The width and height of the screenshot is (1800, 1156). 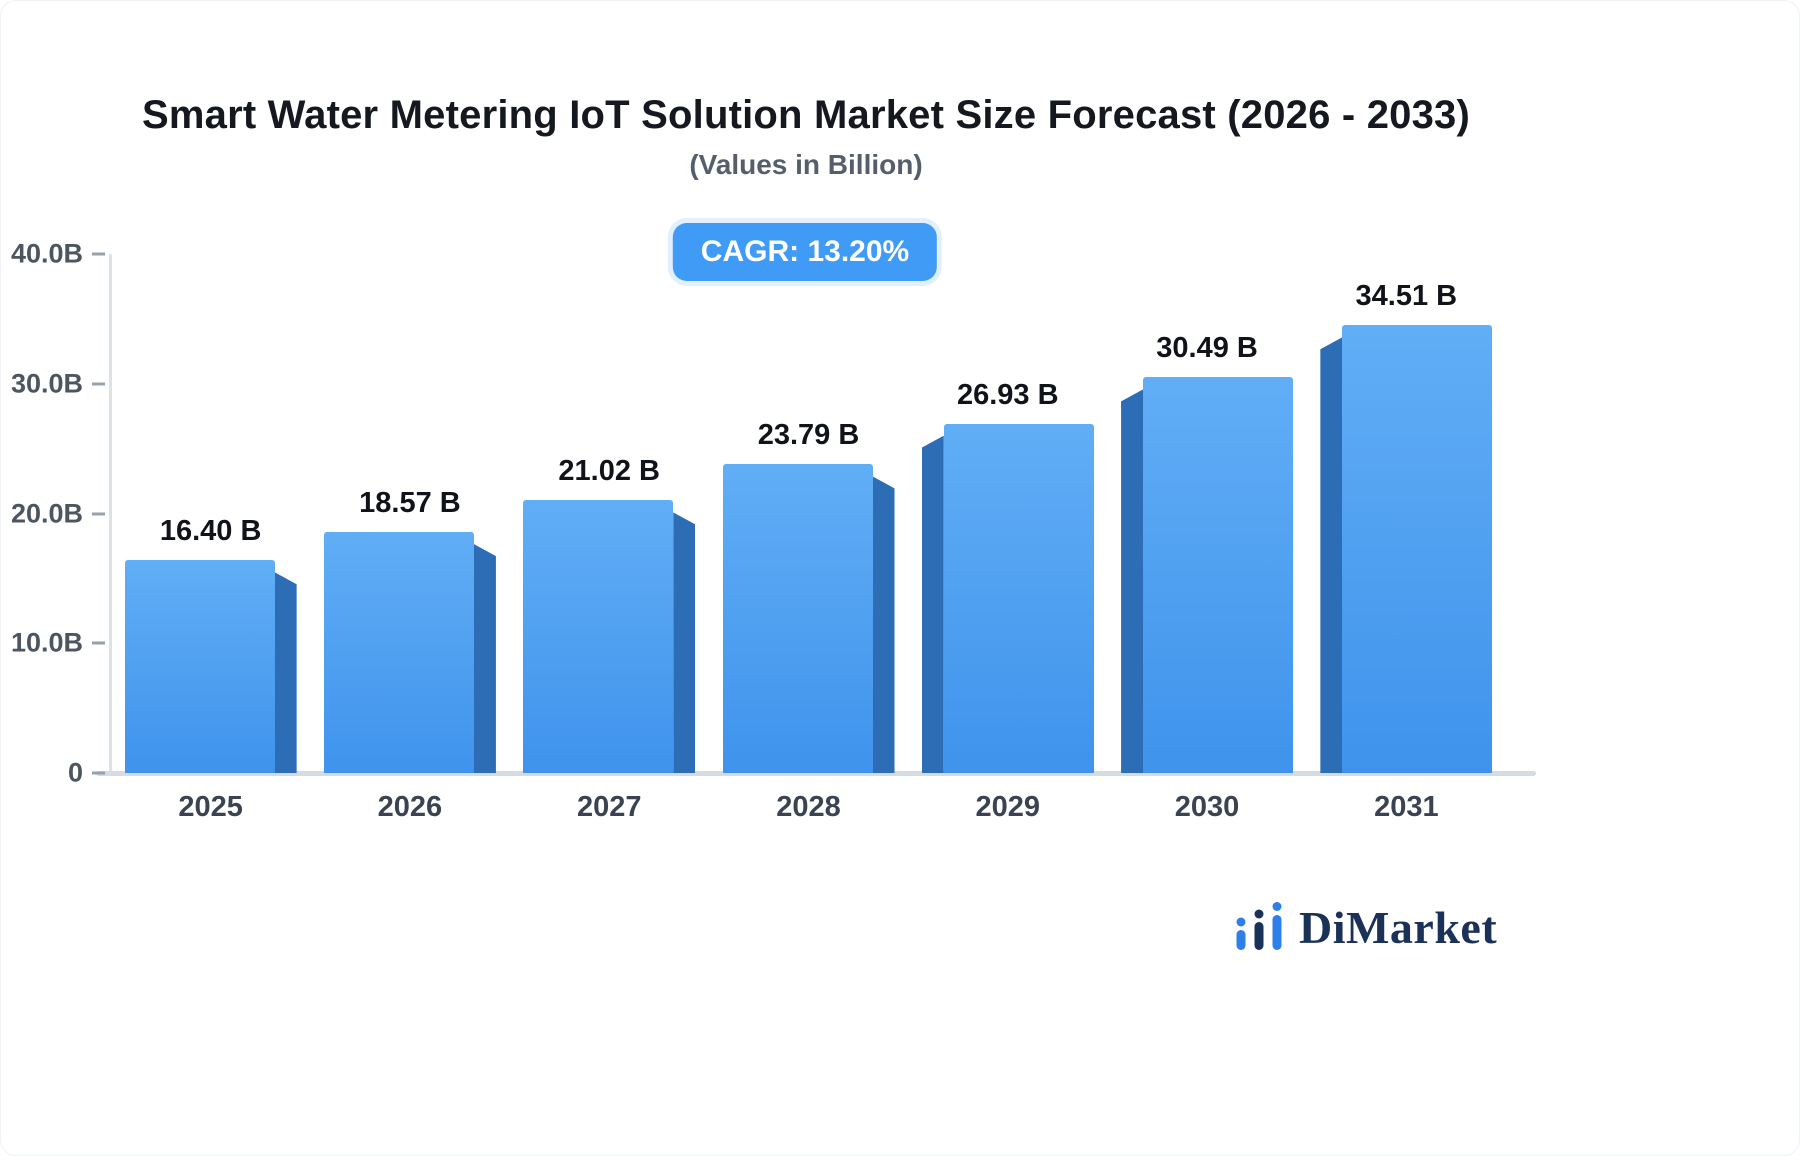 I want to click on dimarket-bars-icon, so click(x=1259, y=927).